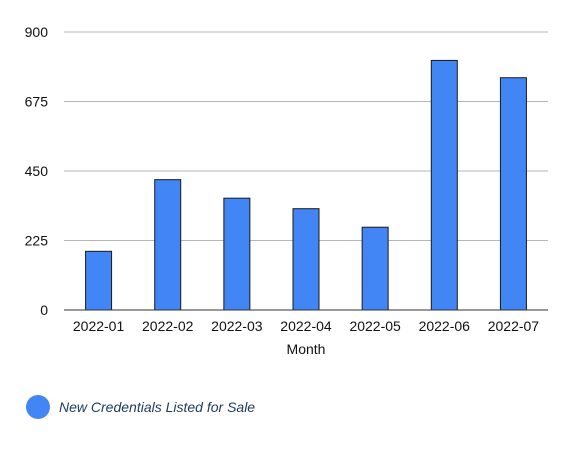 This screenshot has height=455, width=570. I want to click on y-tick-label: 225, so click(37, 241).